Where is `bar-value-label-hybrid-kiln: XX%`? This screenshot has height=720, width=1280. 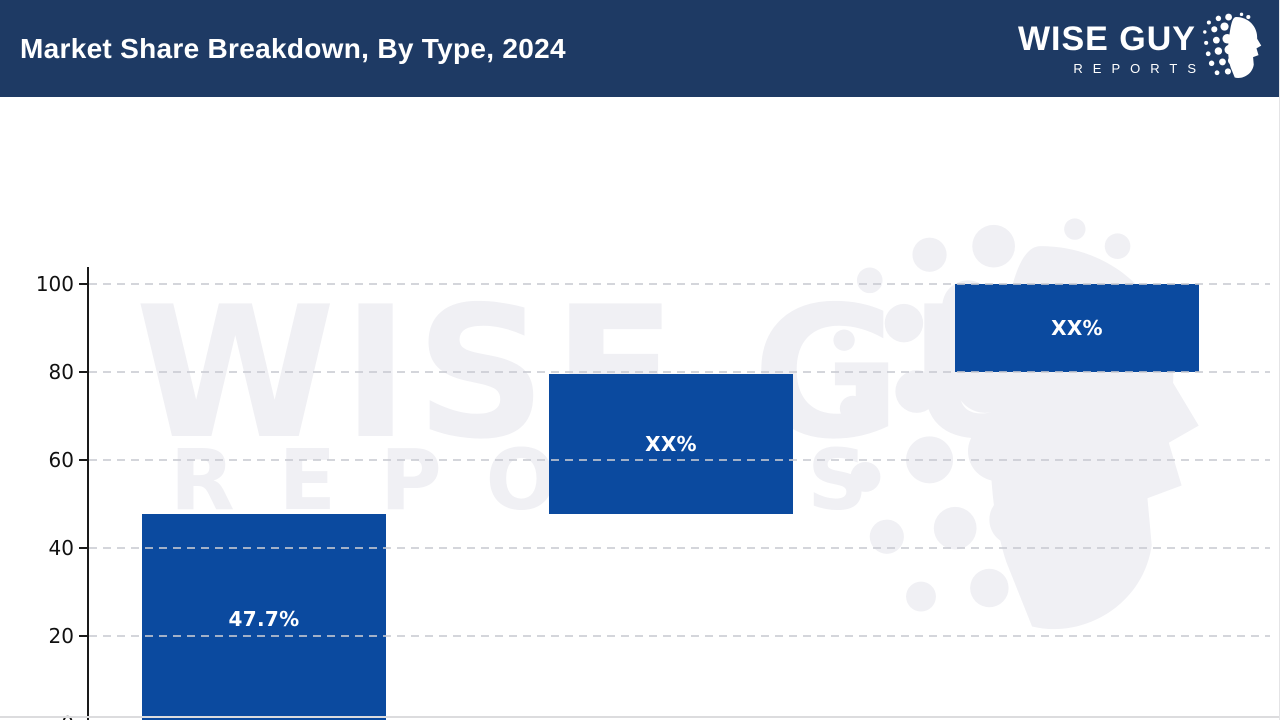
bar-value-label-hybrid-kiln: XX% is located at coordinates (1077, 328).